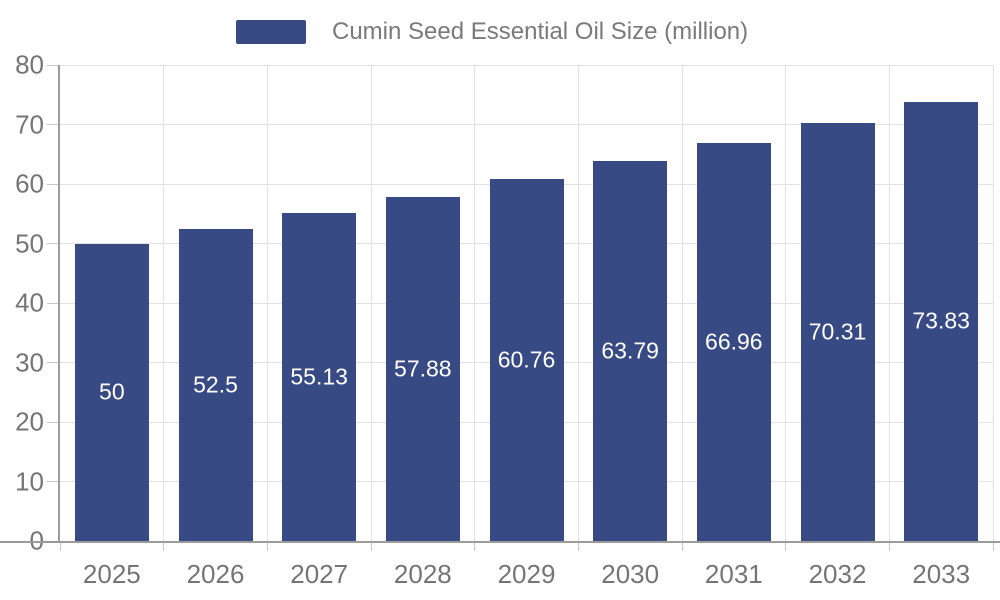 The image size is (1000, 600). What do you see at coordinates (29, 302) in the screenshot?
I see `y-tick-label: 40` at bounding box center [29, 302].